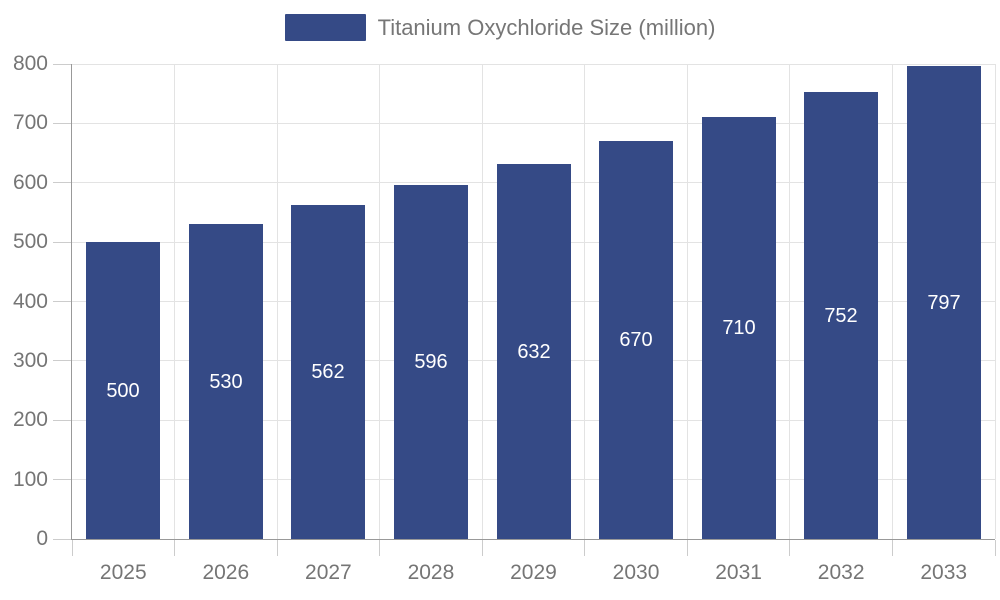 The height and width of the screenshot is (600, 1000). I want to click on bar: 530, so click(226, 381).